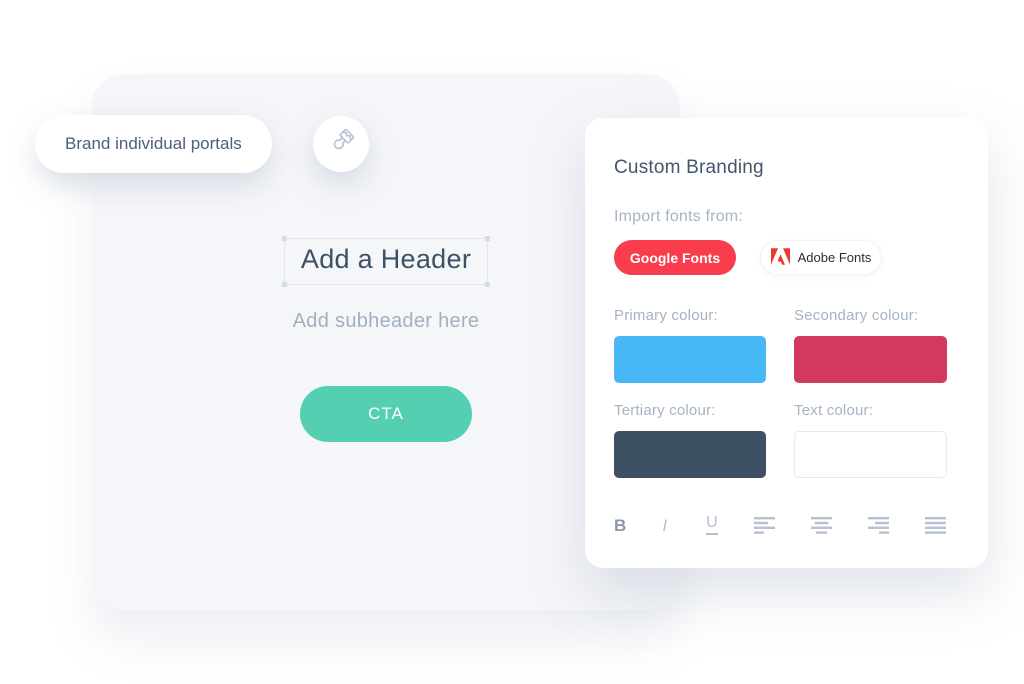 Image resolution: width=1024 pixels, height=684 pixels. I want to click on tertiary-colour-swatch, so click(690, 454).